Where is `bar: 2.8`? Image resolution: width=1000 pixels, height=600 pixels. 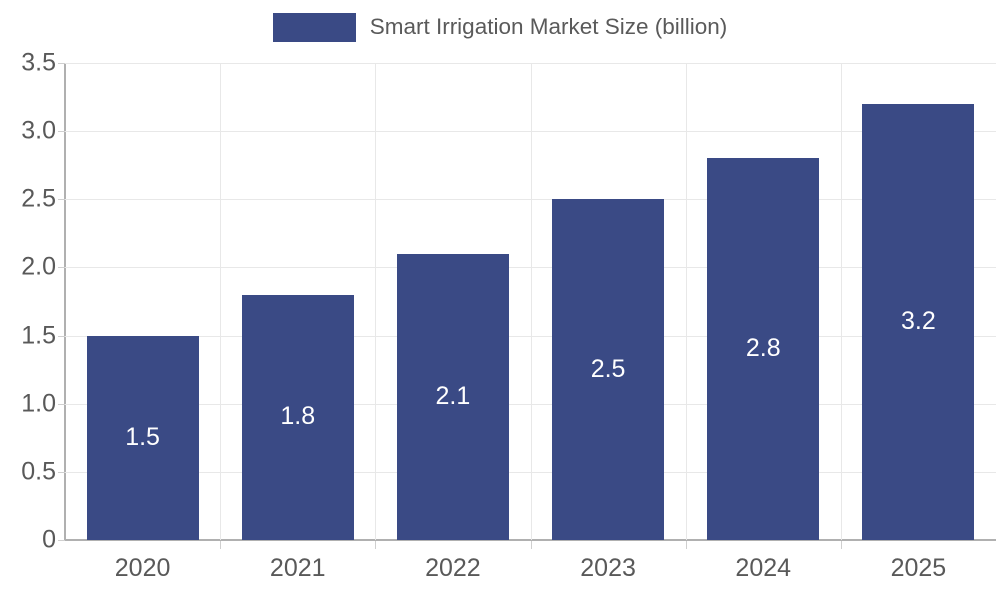 bar: 2.8 is located at coordinates (763, 349).